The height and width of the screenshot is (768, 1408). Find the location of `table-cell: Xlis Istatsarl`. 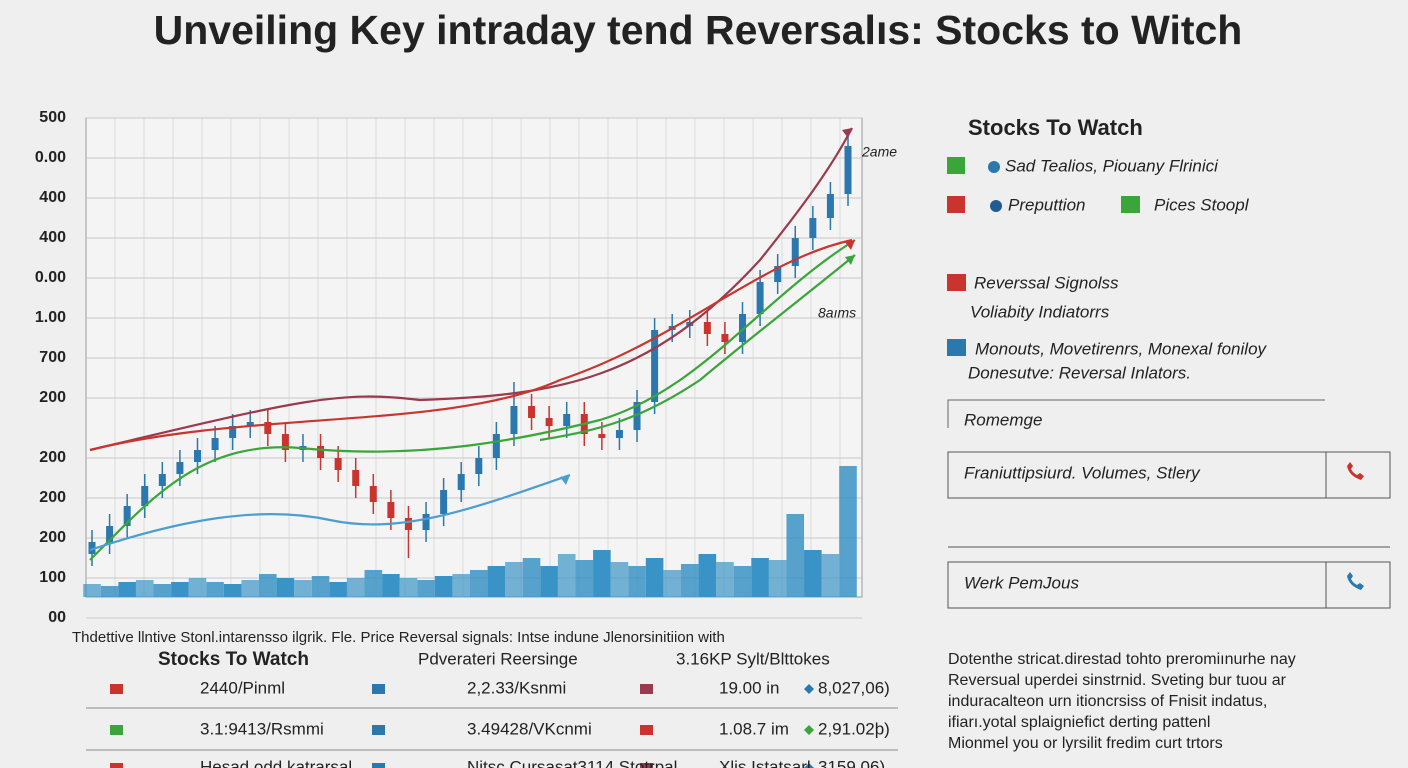

table-cell: Xlis Istatsarl is located at coordinates (765, 762).